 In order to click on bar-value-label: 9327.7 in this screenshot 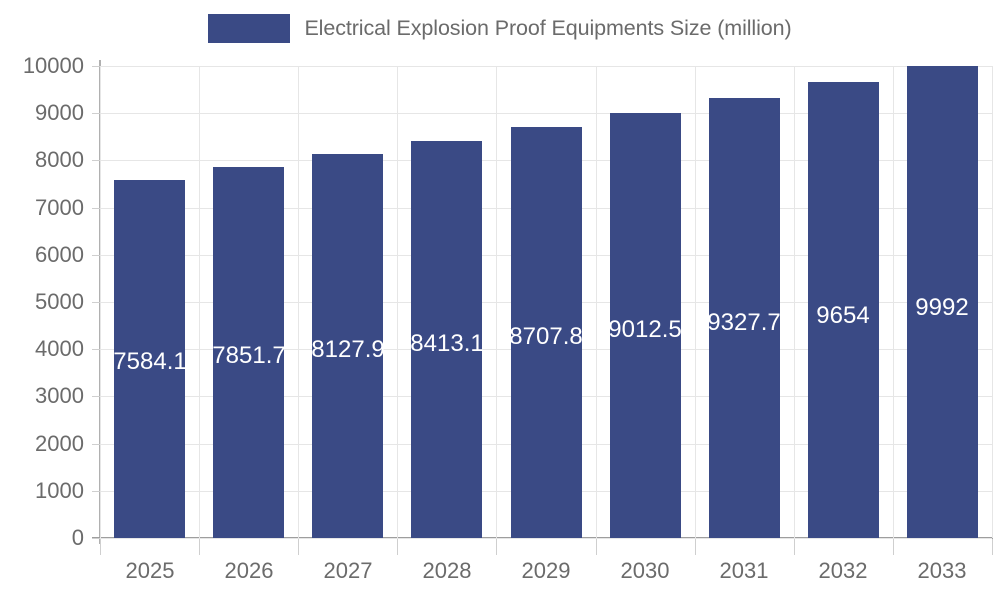, I will do `click(744, 322)`.